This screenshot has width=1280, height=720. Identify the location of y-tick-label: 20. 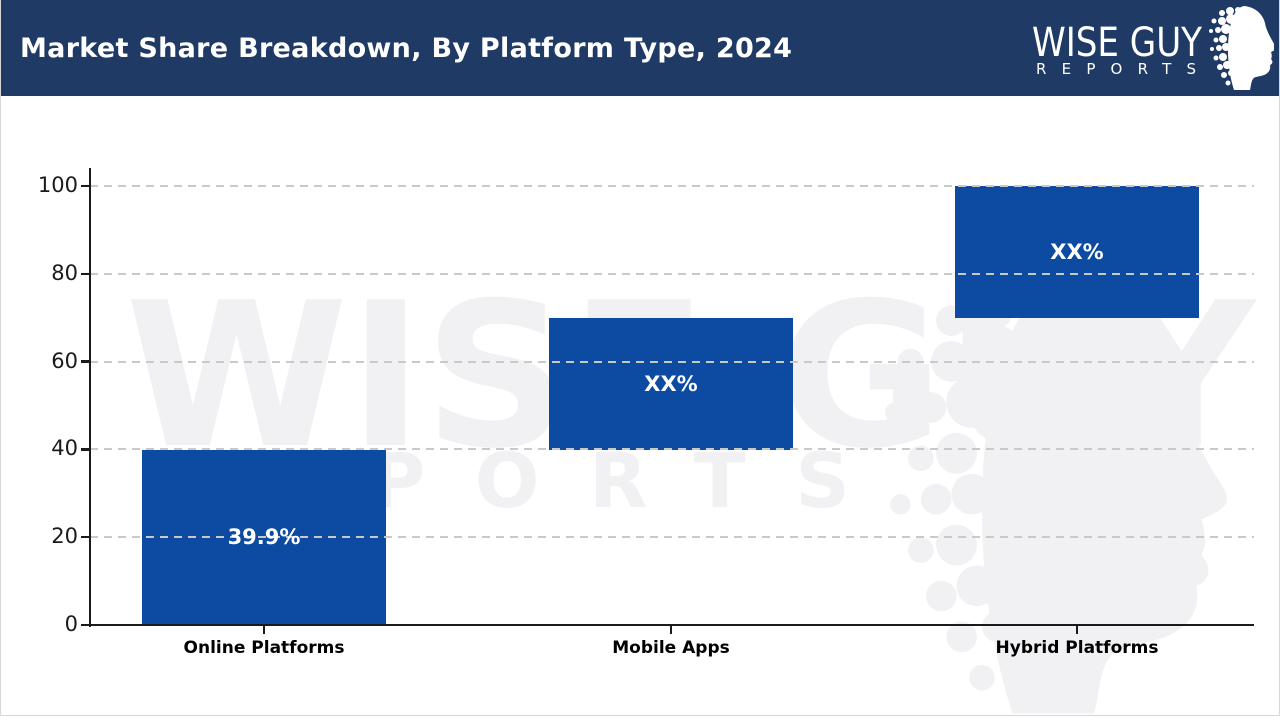
(64, 536).